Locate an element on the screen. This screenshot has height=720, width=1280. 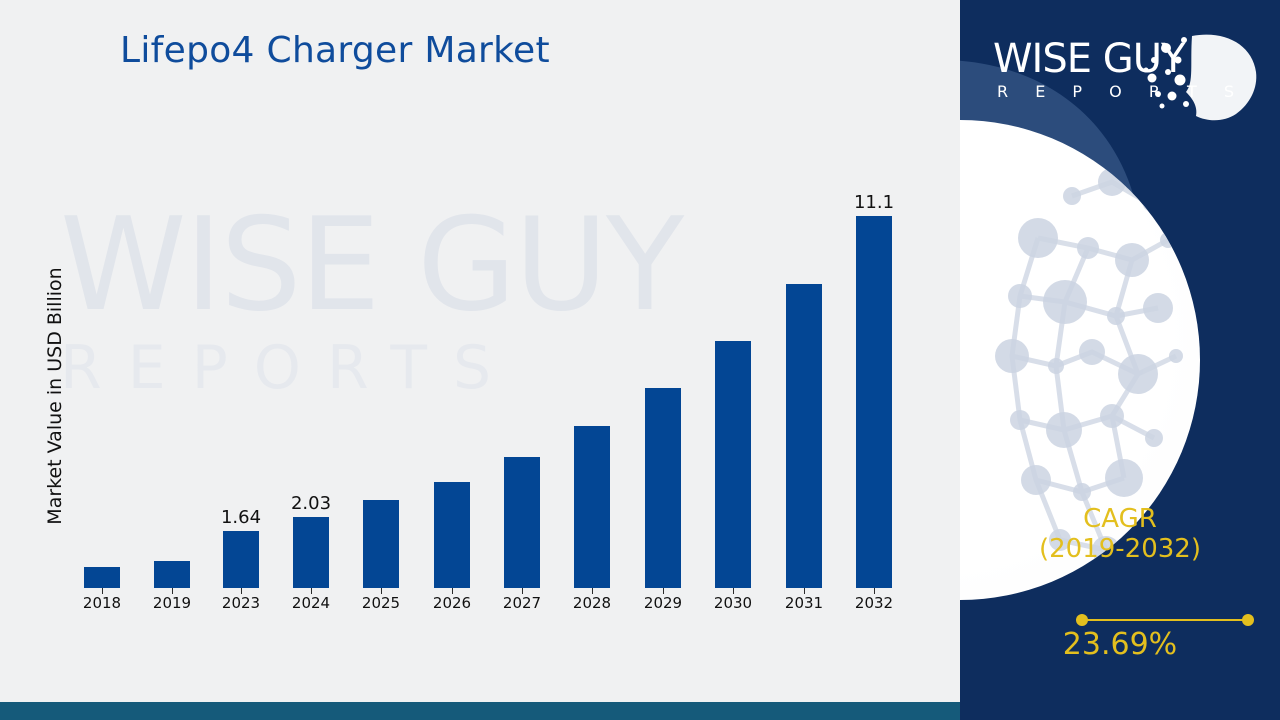
bar-value-label-2024: 2.03 is located at coordinates (311, 503).